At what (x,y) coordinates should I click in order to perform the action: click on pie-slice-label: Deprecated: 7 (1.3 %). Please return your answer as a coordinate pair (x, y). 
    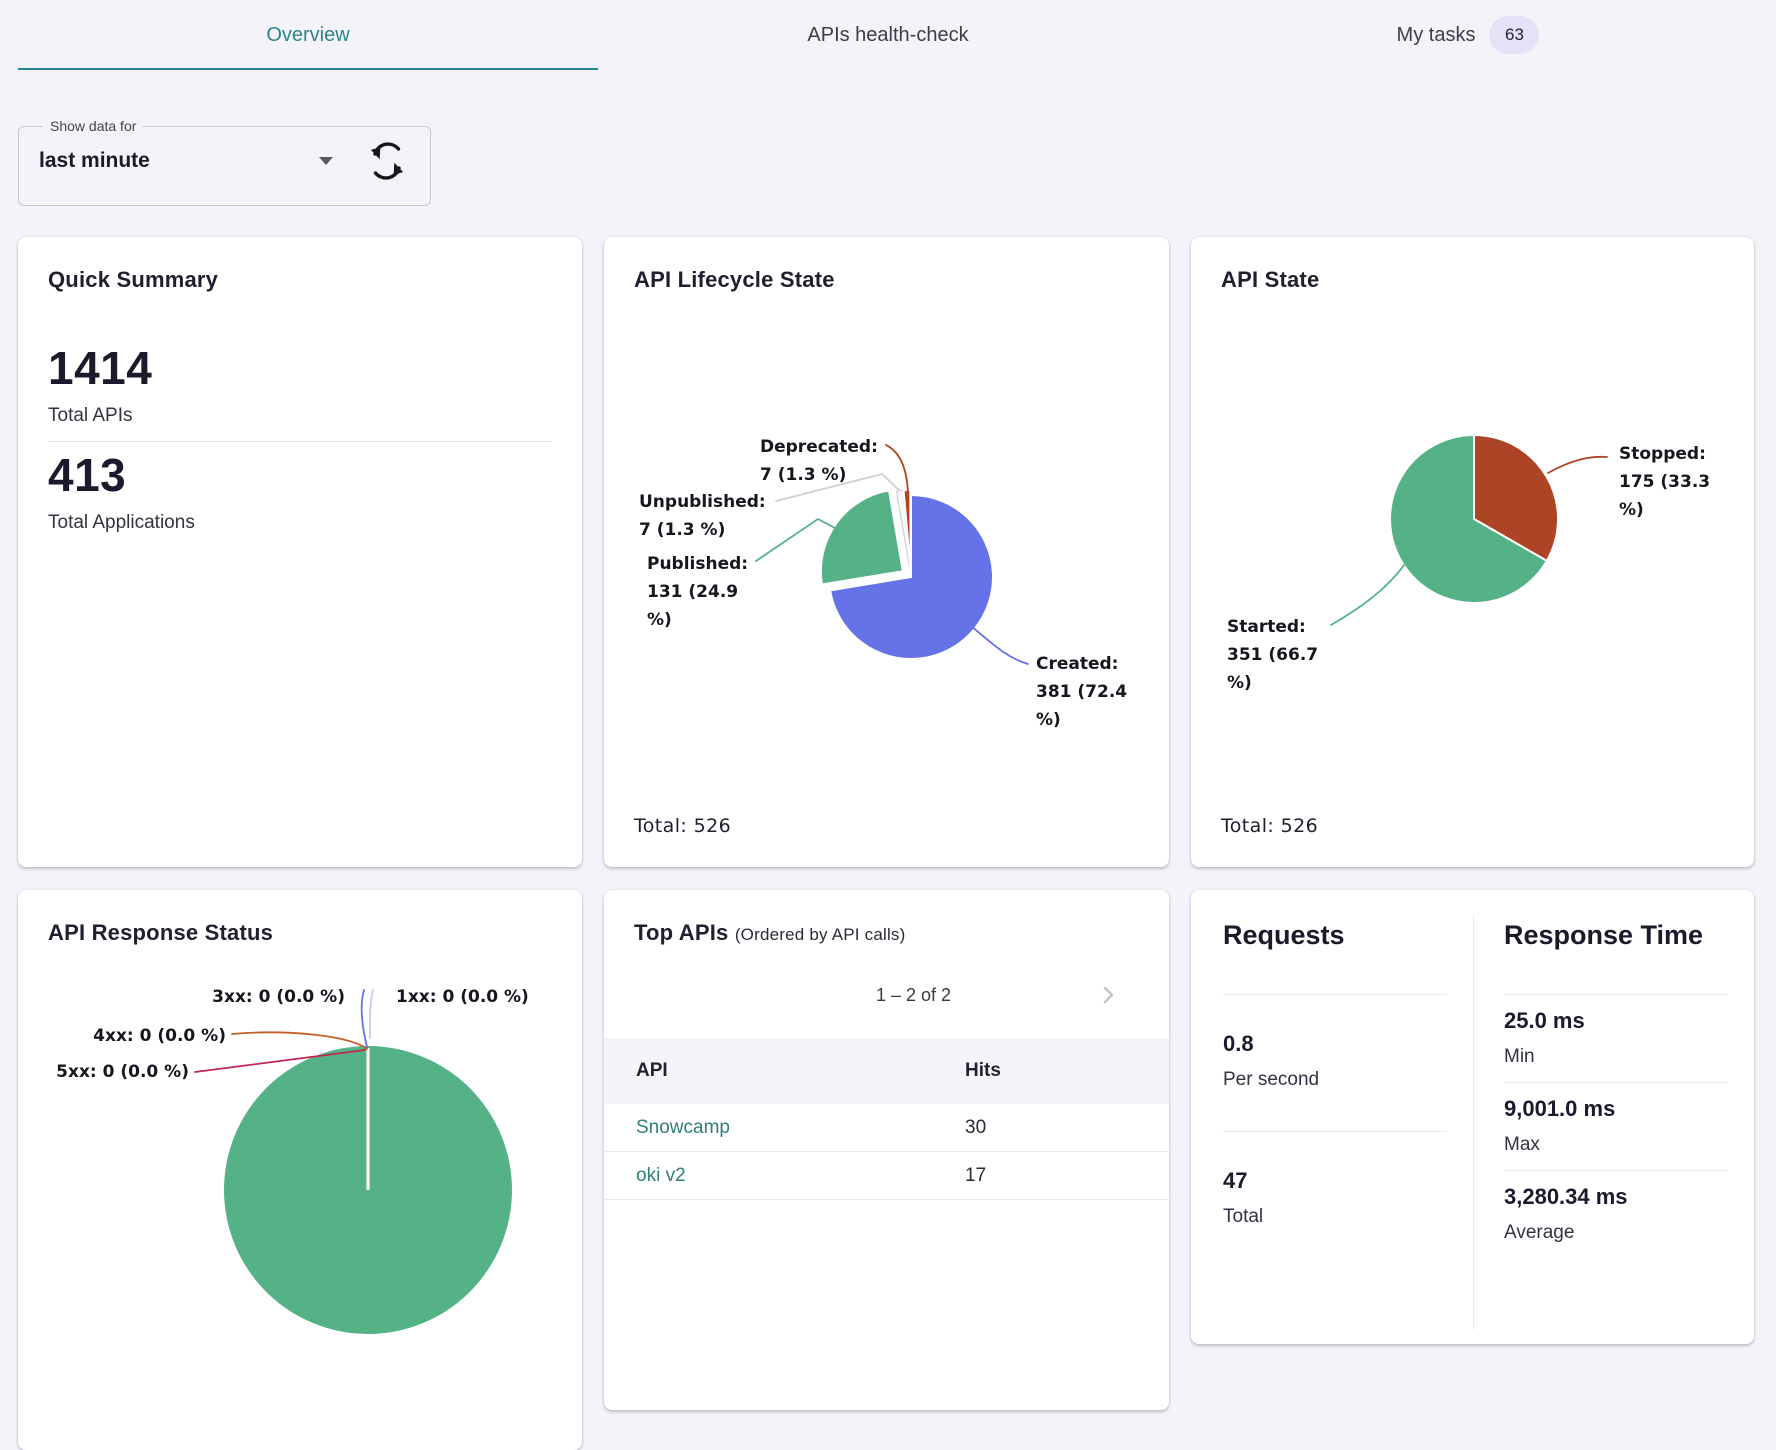
    Looking at the image, I should click on (819, 461).